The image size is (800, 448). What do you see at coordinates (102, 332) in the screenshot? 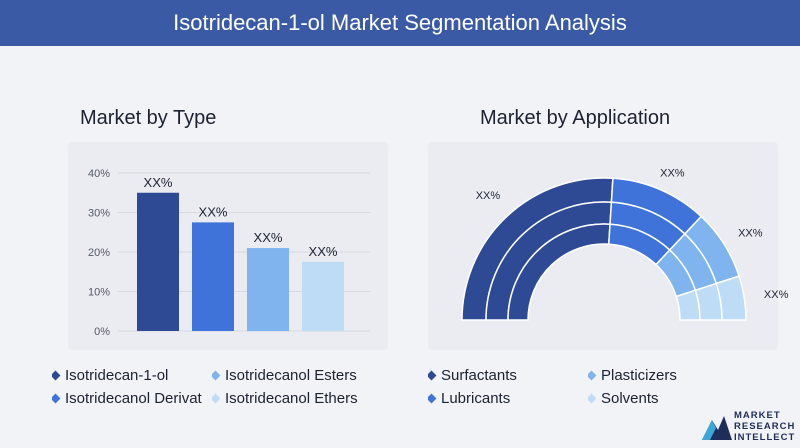
I see `y-tick-label: 0%` at bounding box center [102, 332].